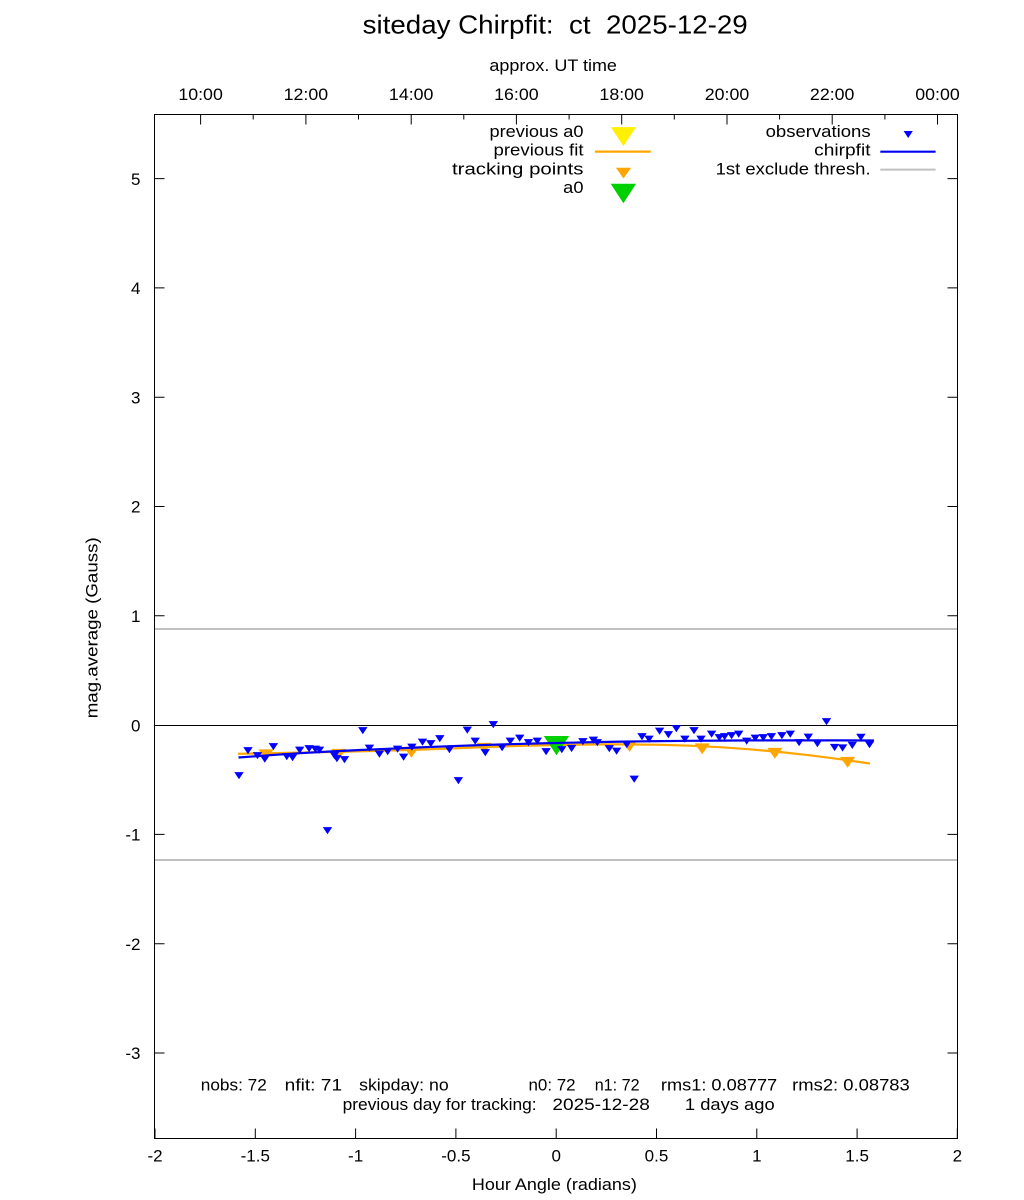 The image size is (1024, 1200). I want to click on svg-text: a0, so click(573, 187).